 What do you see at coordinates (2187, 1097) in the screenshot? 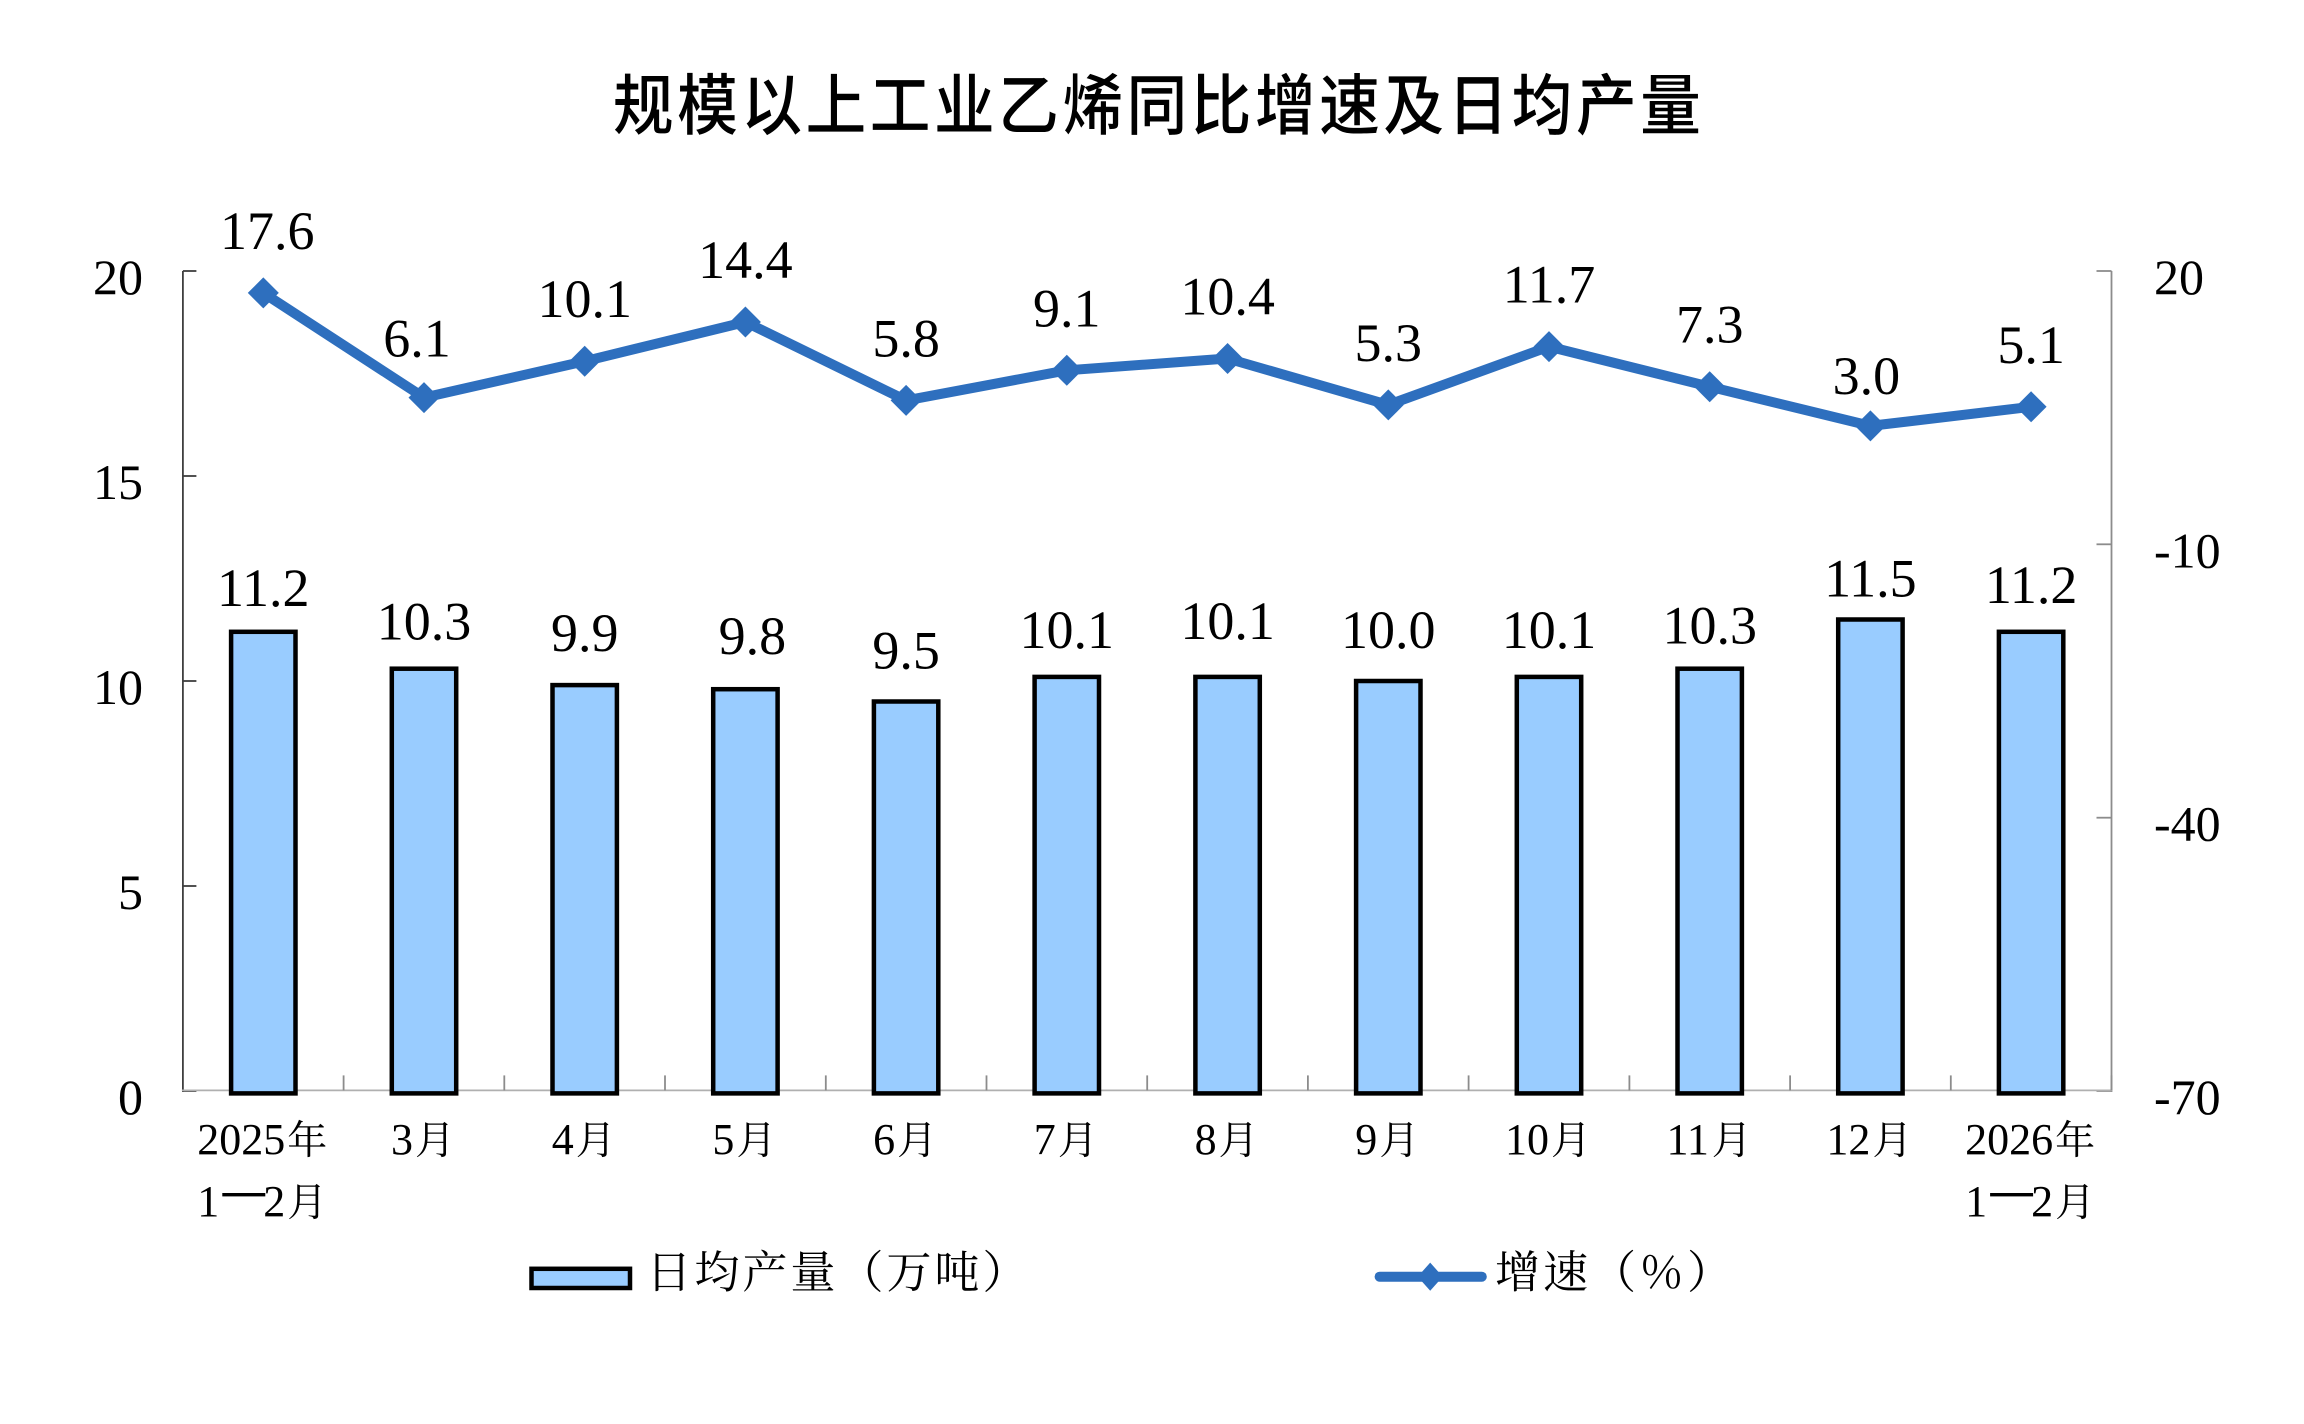
I see `svg-text: -70` at bounding box center [2187, 1097].